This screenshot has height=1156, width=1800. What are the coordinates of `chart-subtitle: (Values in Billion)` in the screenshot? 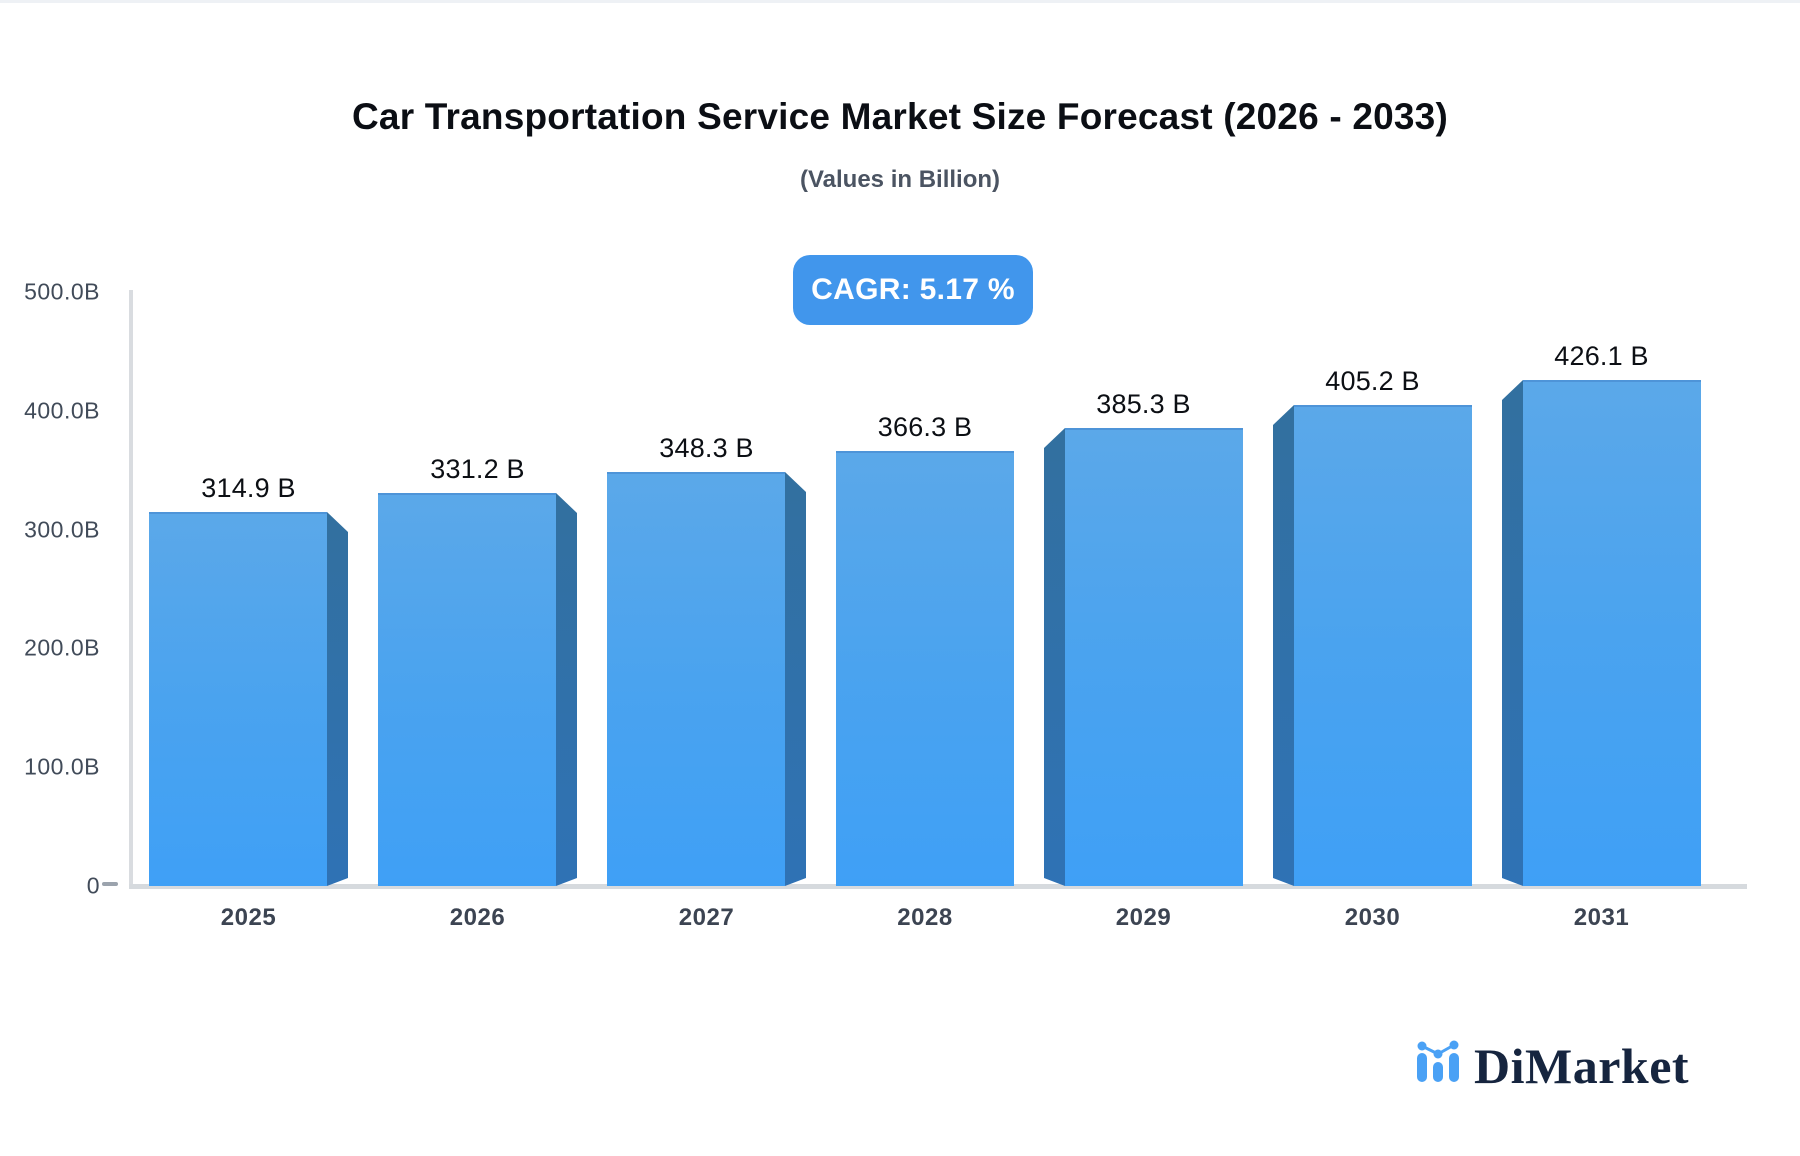 It's located at (900, 179).